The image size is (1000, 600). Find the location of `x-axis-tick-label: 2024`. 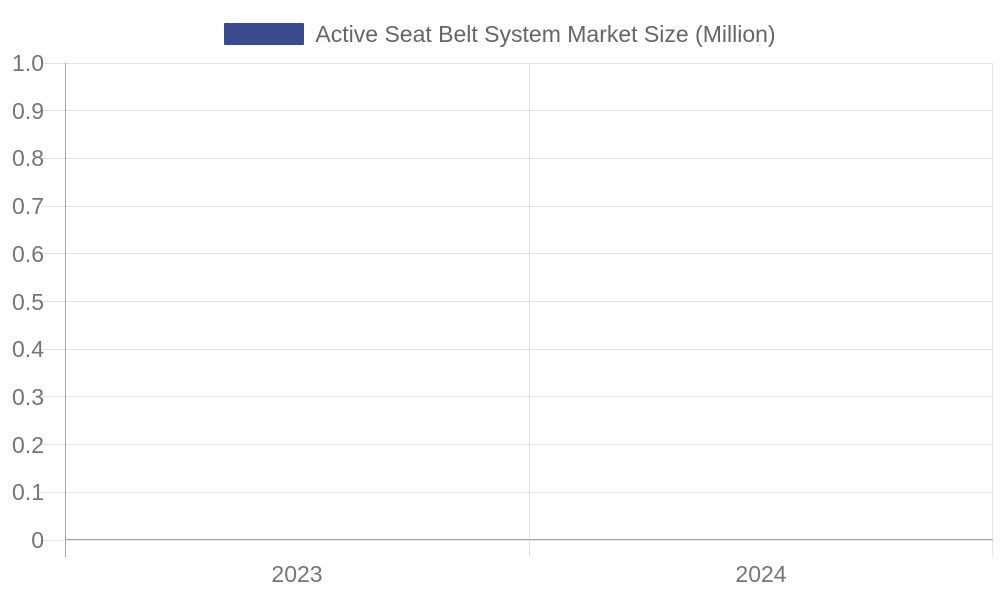

x-axis-tick-label: 2024 is located at coordinates (761, 574).